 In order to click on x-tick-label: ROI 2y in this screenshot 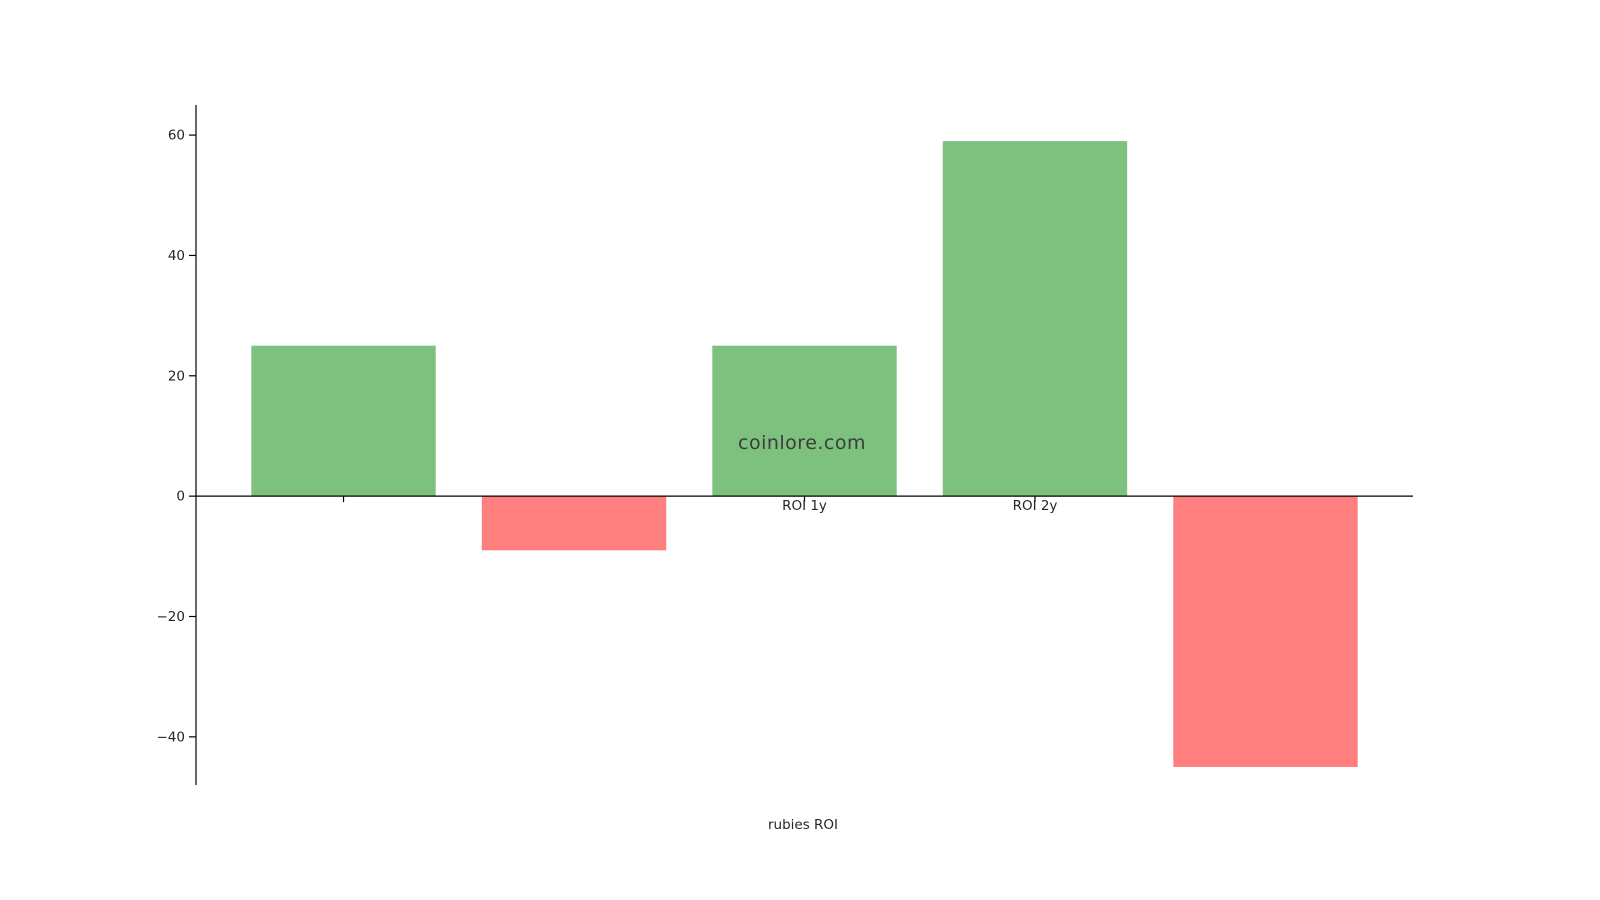, I will do `click(1035, 506)`.